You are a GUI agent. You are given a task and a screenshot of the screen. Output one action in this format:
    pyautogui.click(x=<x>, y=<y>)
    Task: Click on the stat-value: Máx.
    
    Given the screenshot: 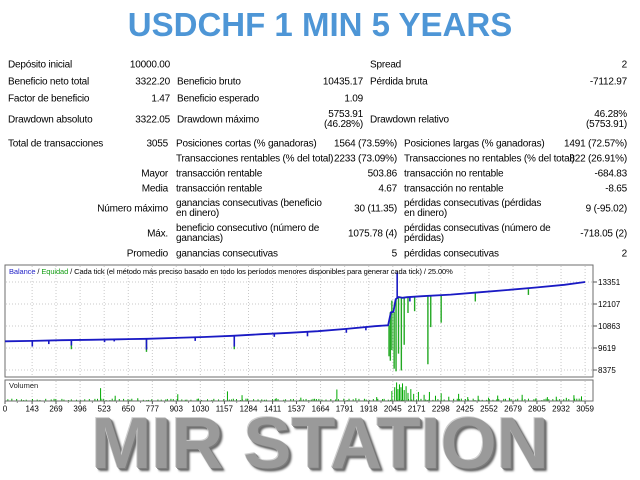 What is the action you would take?
    pyautogui.click(x=157, y=233)
    